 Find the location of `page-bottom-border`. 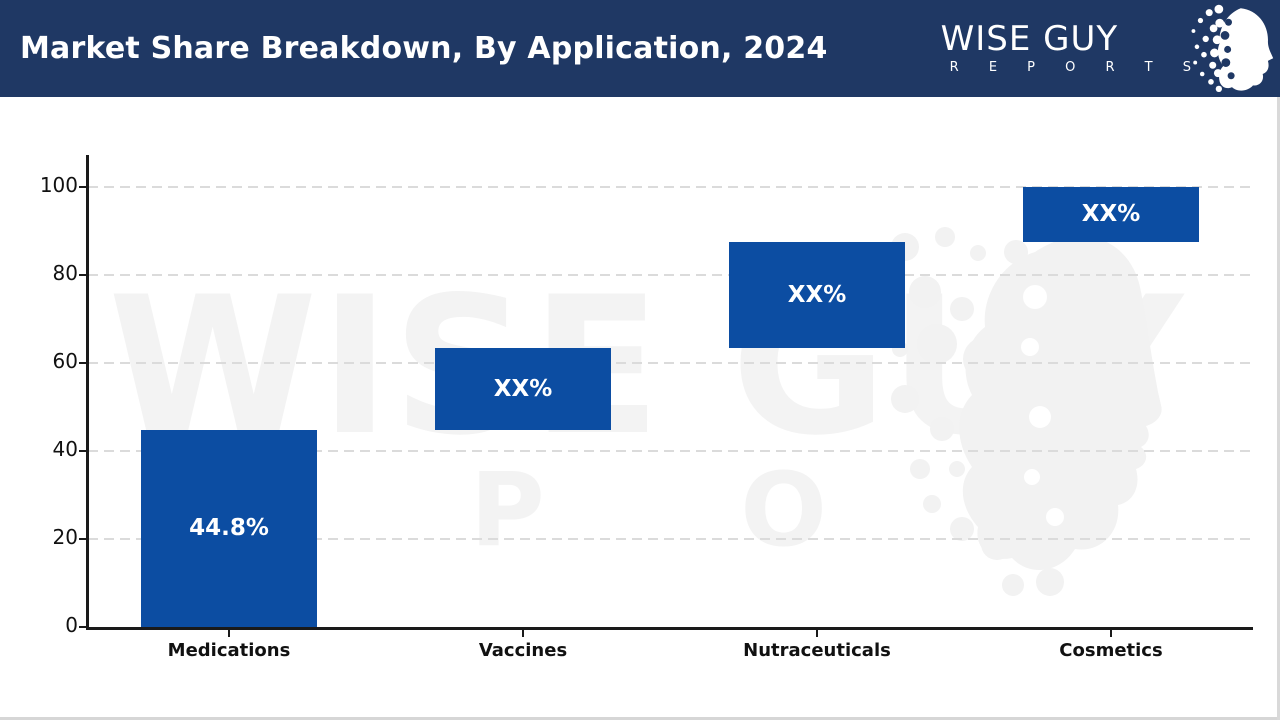

page-bottom-border is located at coordinates (640, 718).